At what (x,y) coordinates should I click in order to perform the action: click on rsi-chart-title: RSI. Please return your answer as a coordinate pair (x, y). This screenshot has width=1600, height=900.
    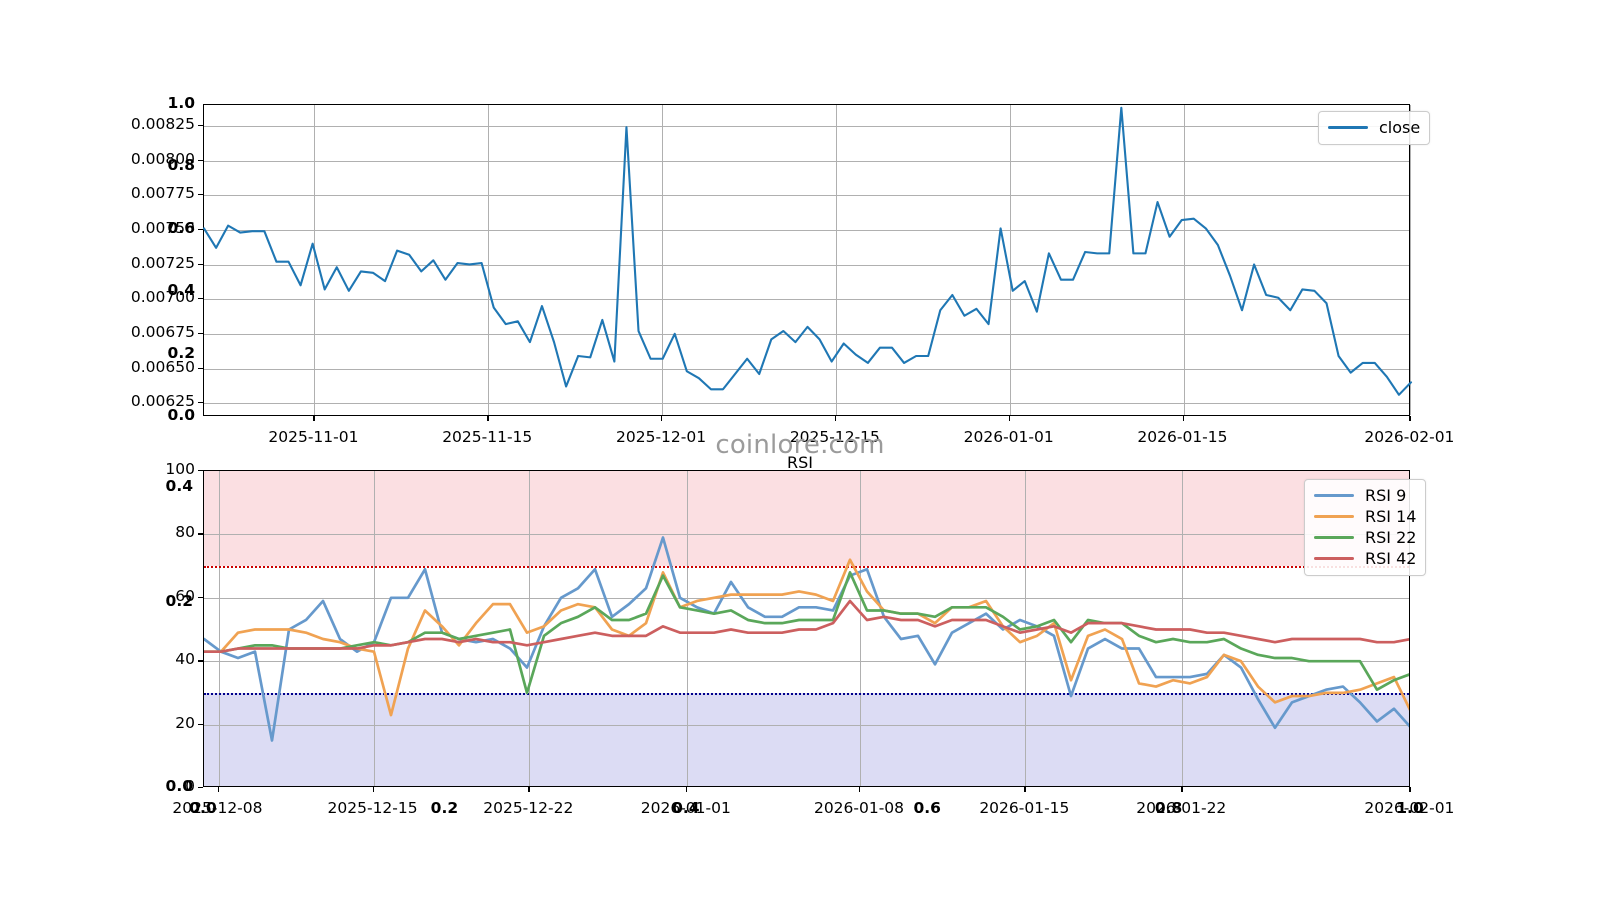
    Looking at the image, I should click on (800, 462).